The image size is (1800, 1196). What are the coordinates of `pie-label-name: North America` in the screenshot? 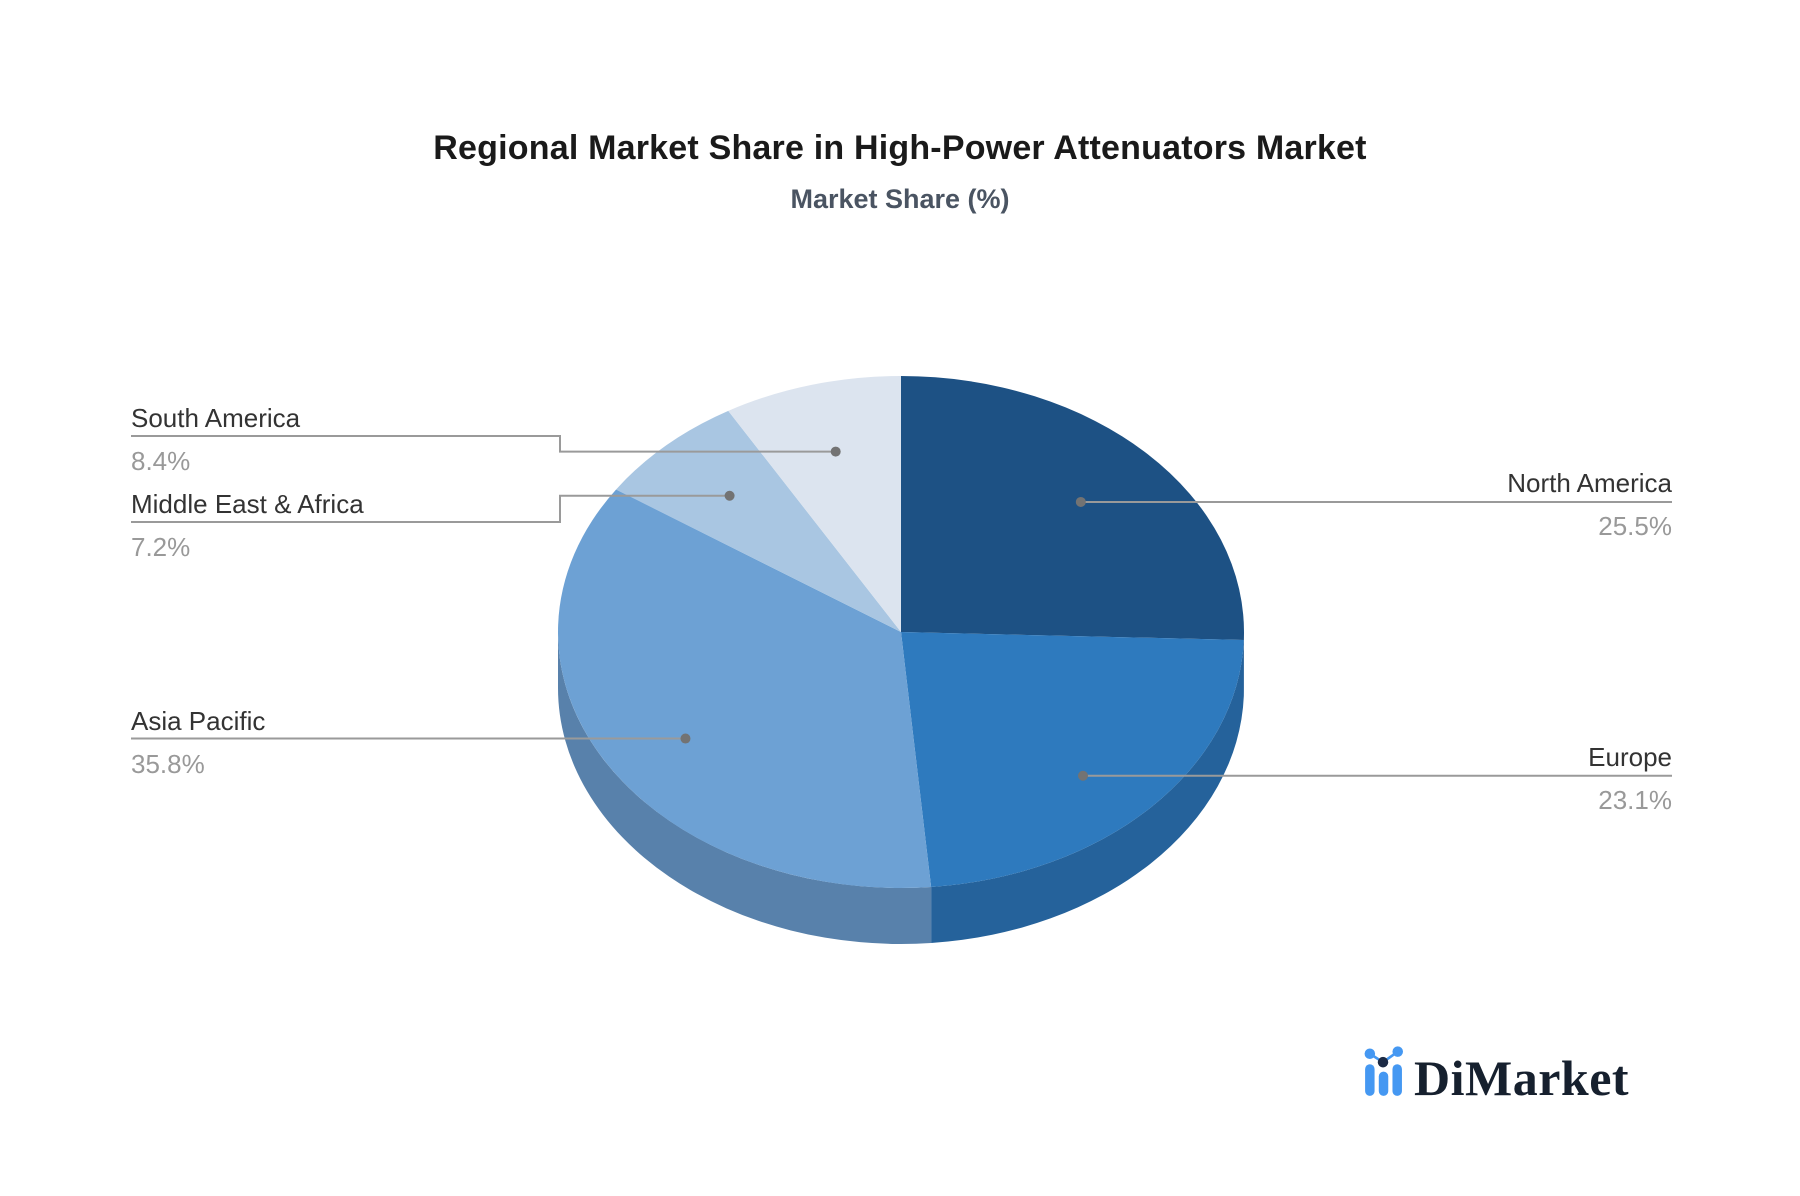 It's located at (1589, 483).